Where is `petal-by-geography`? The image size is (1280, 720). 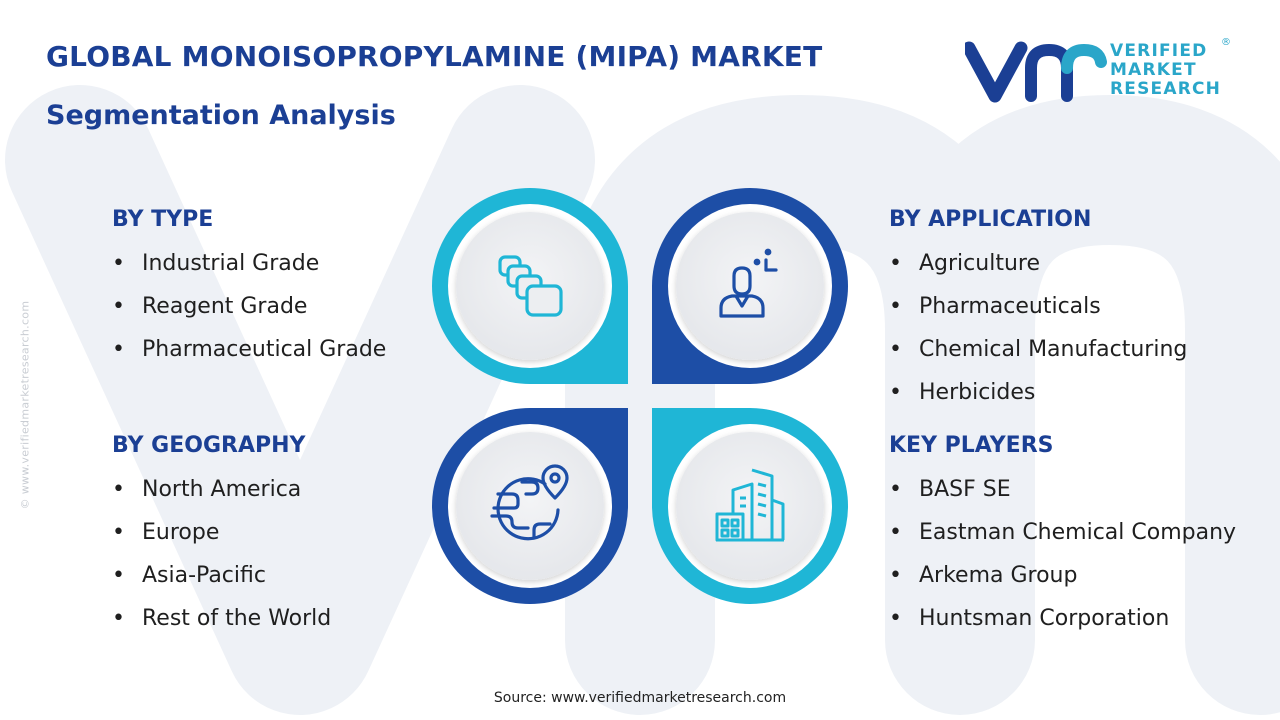 petal-by-geography is located at coordinates (530, 506).